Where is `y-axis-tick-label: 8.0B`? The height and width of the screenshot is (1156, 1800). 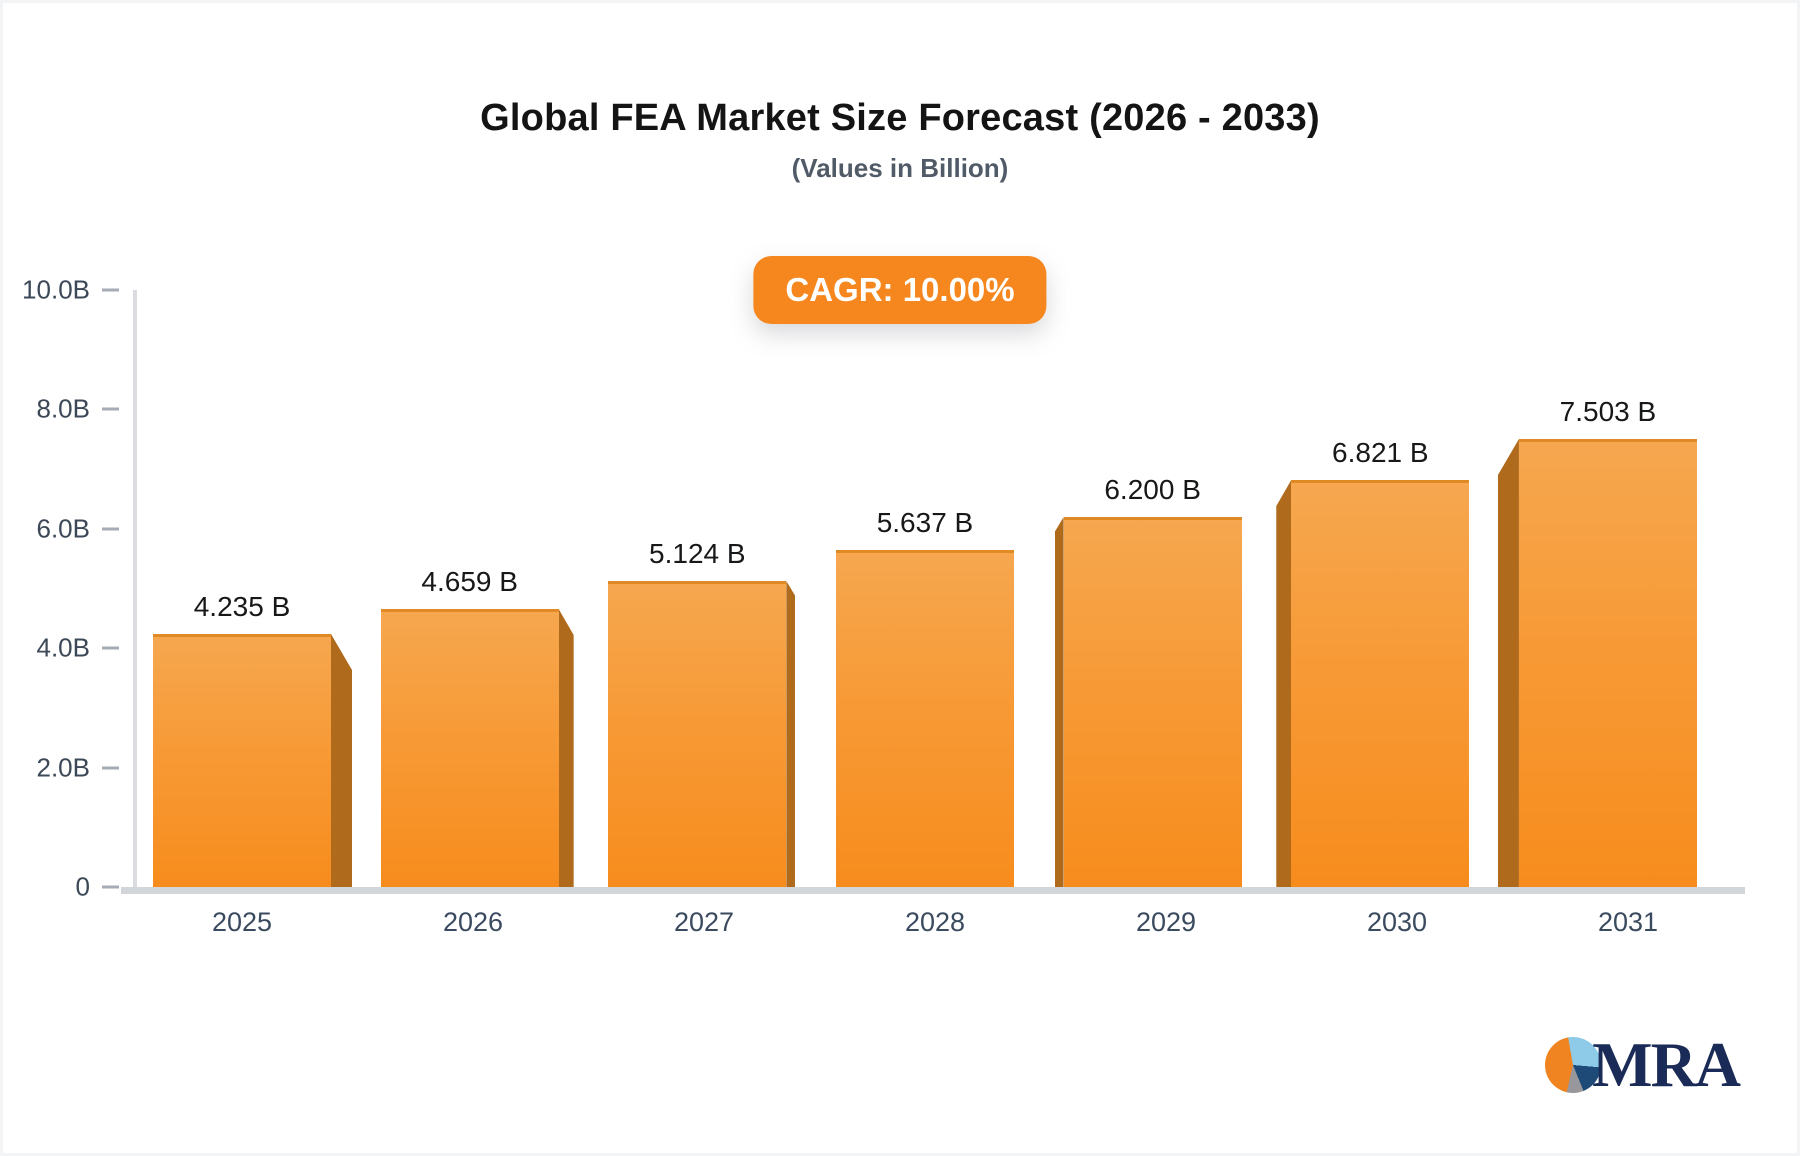
y-axis-tick-label: 8.0B is located at coordinates (63, 408).